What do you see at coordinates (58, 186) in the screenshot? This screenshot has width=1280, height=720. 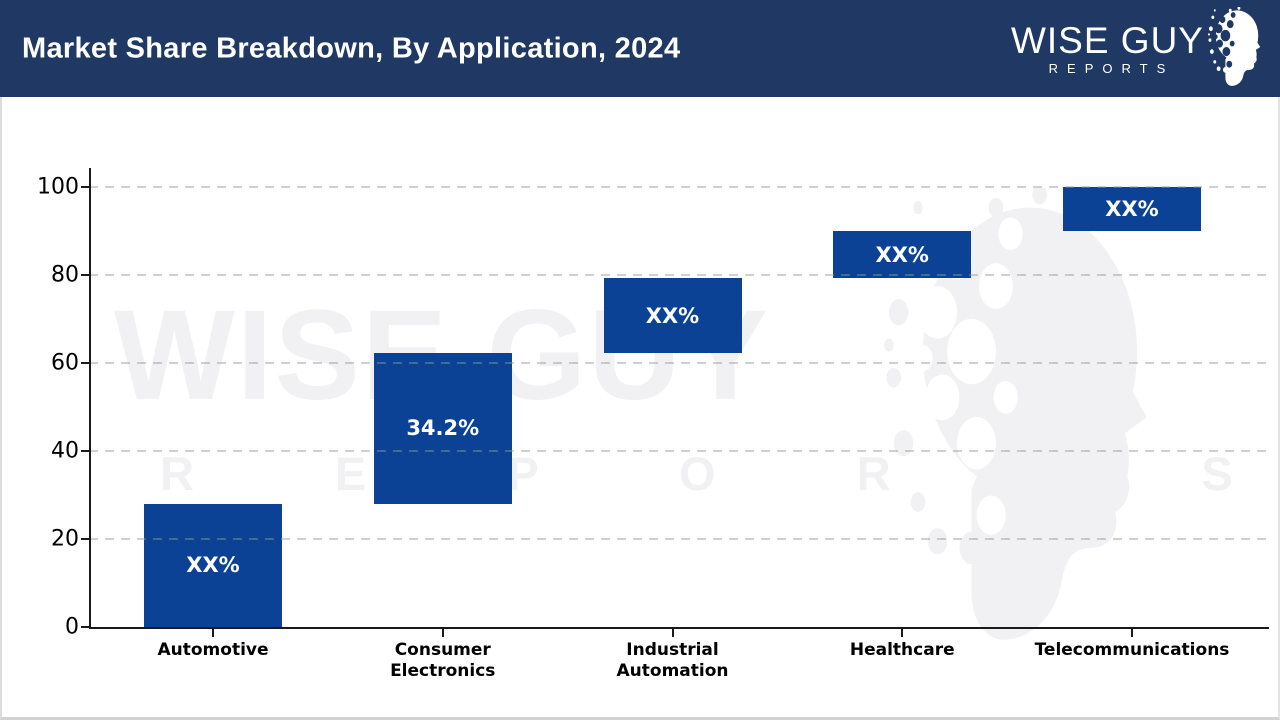 I see `y-tick-label: 100` at bounding box center [58, 186].